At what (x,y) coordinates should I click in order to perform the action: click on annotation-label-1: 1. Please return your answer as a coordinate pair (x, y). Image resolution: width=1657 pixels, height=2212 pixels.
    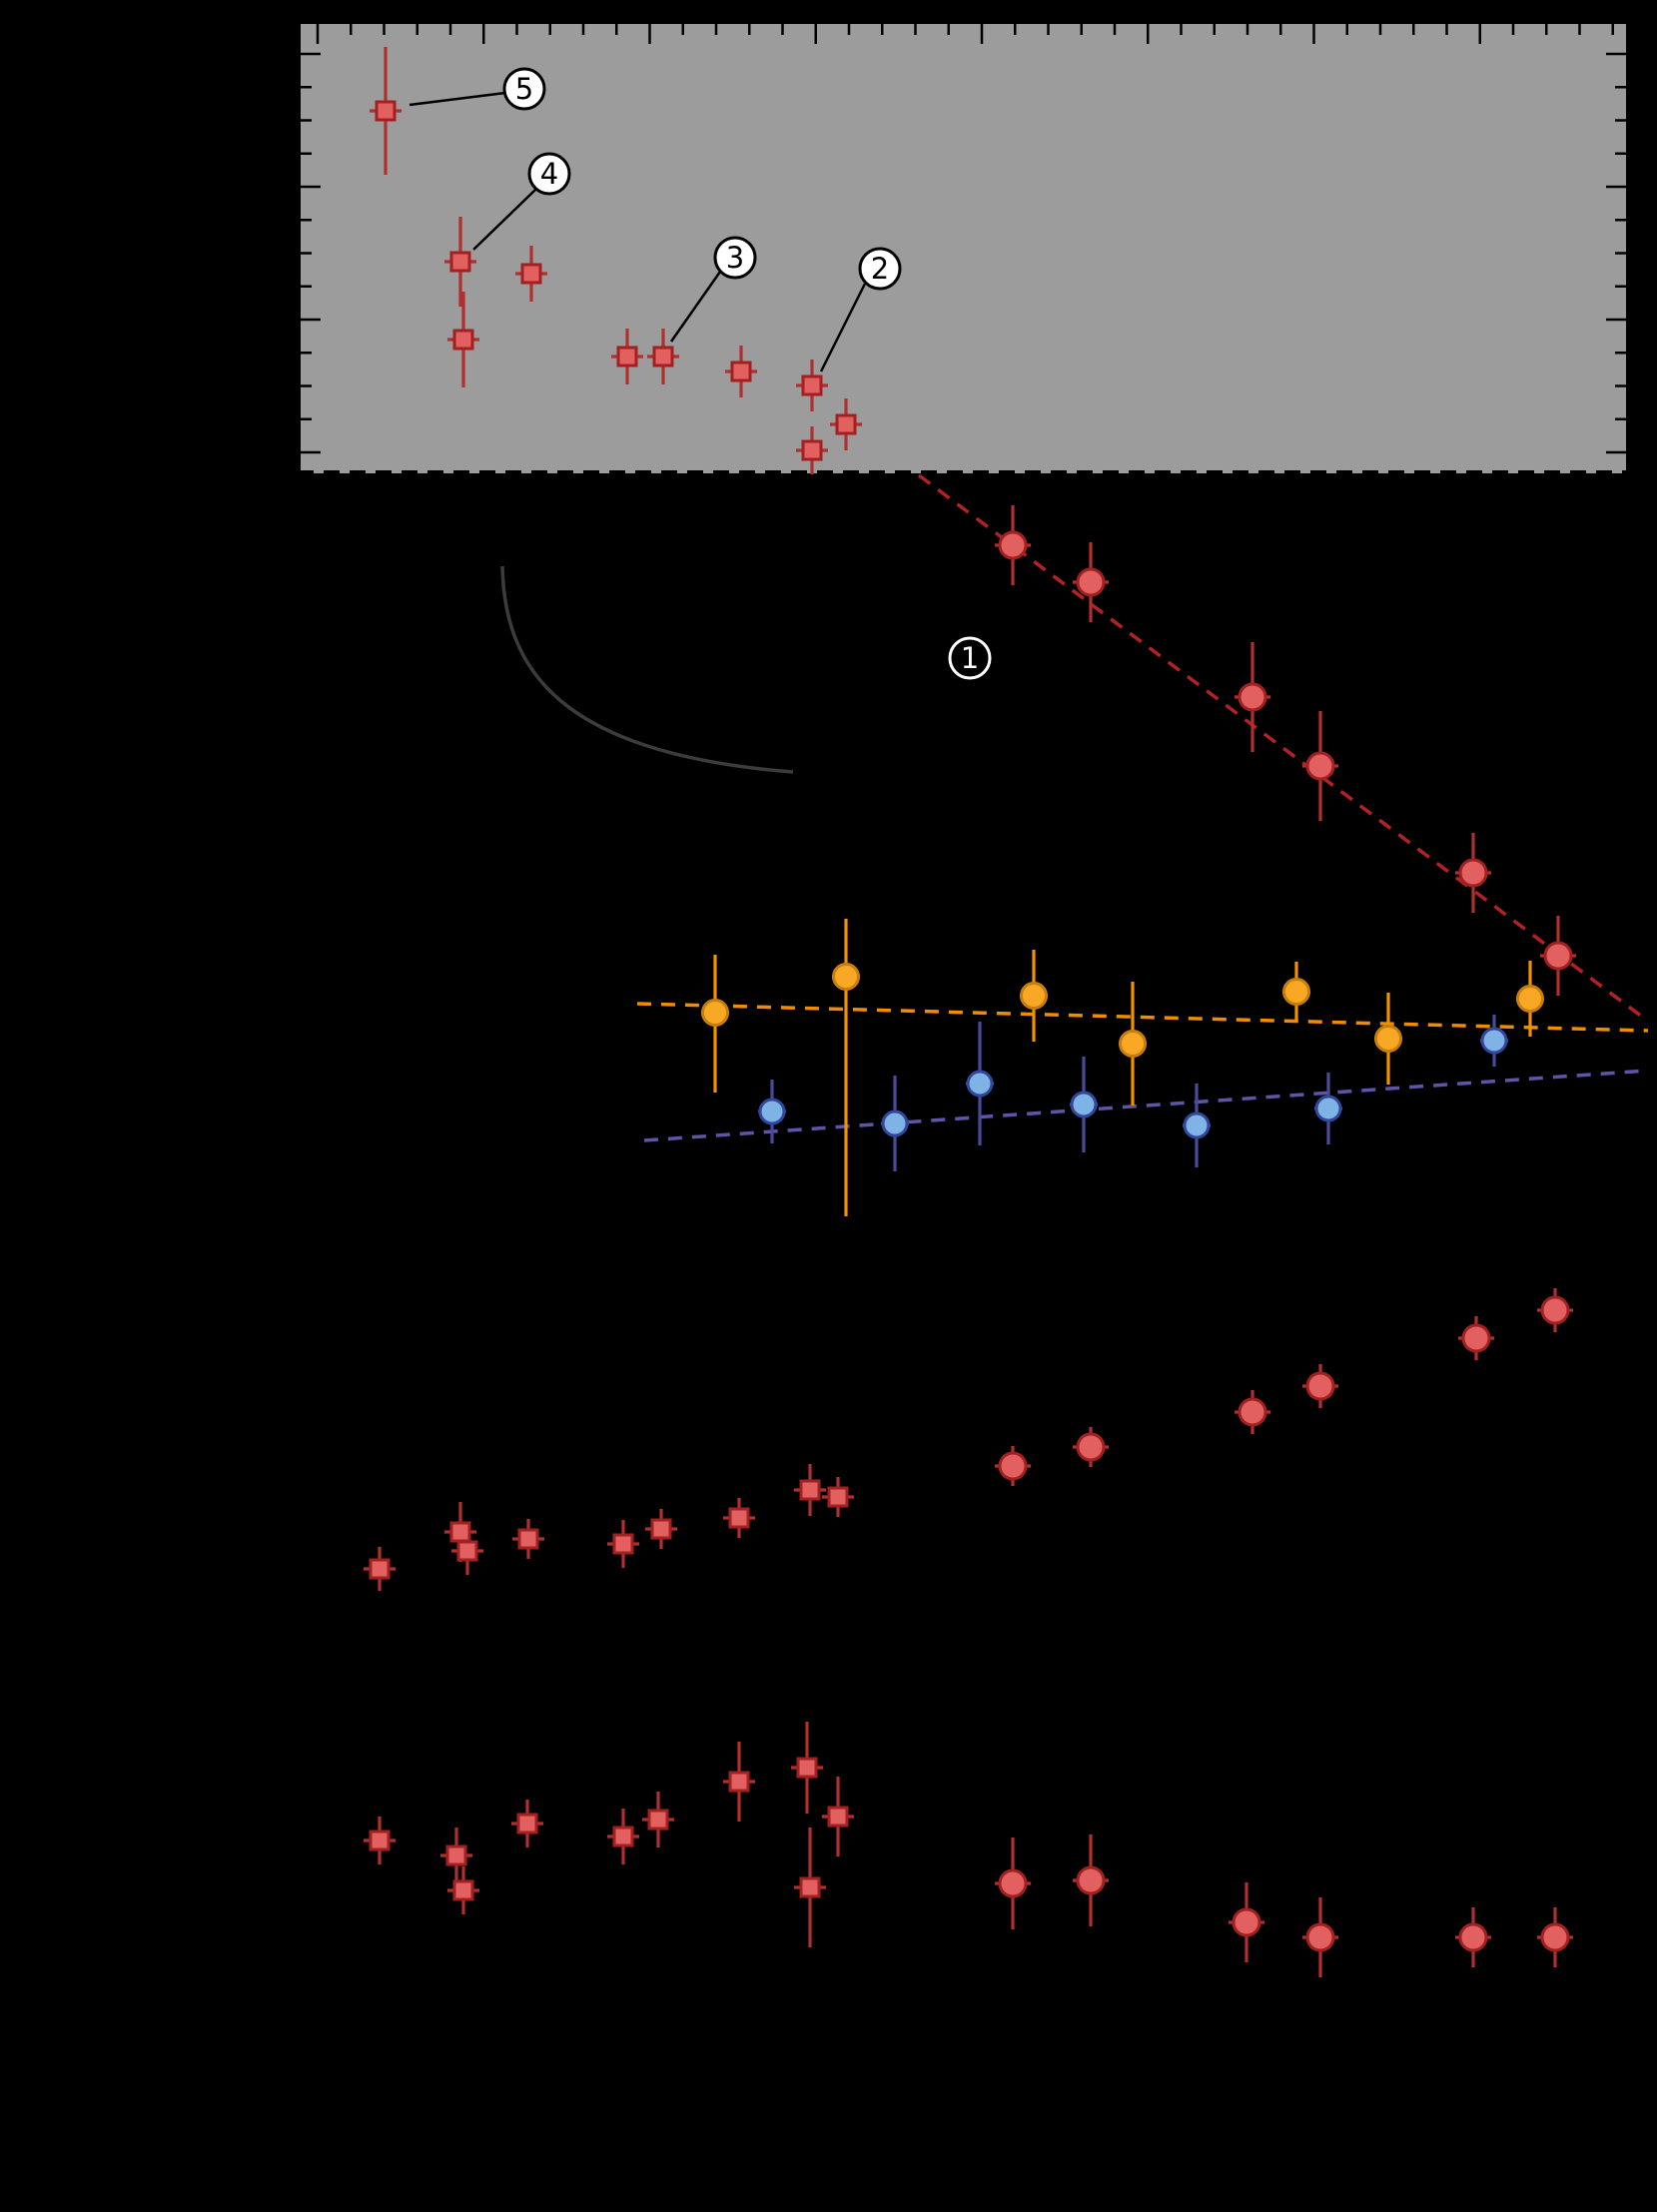
    Looking at the image, I should click on (970, 658).